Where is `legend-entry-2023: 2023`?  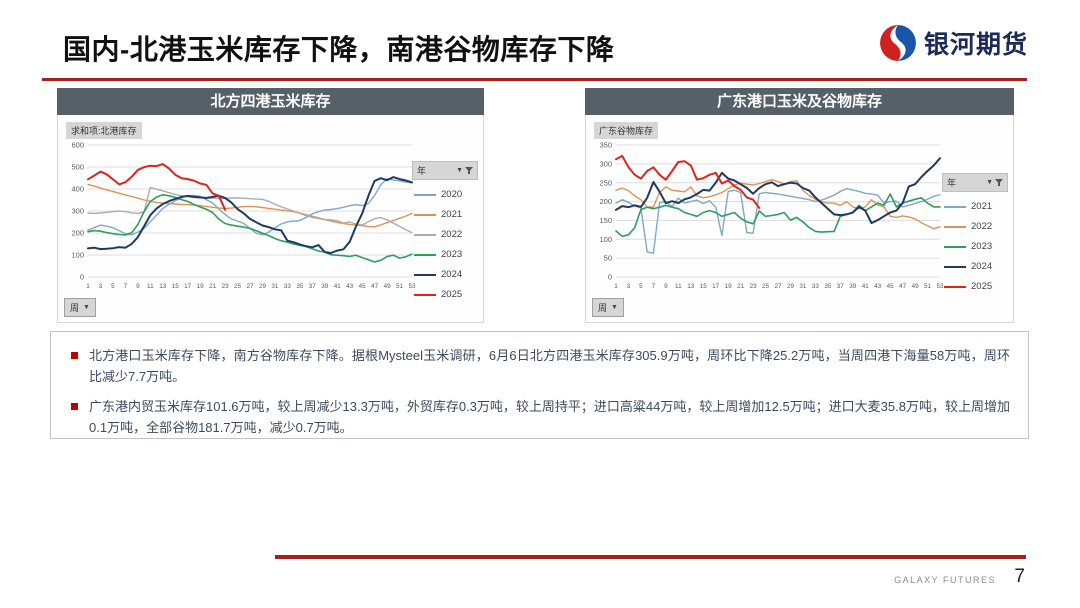 legend-entry-2023: 2023 is located at coordinates (975, 246).